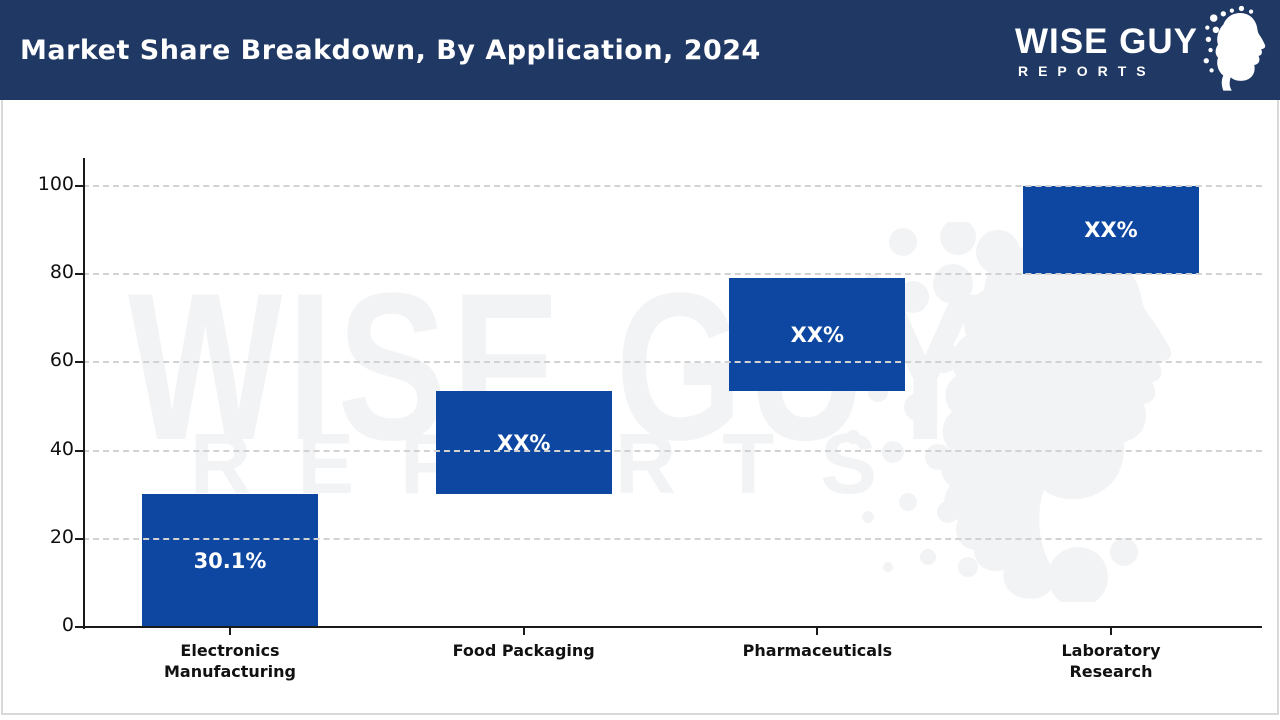  What do you see at coordinates (1111, 661) in the screenshot?
I see `x-axis-label-laboratory-research: Laboratory Research` at bounding box center [1111, 661].